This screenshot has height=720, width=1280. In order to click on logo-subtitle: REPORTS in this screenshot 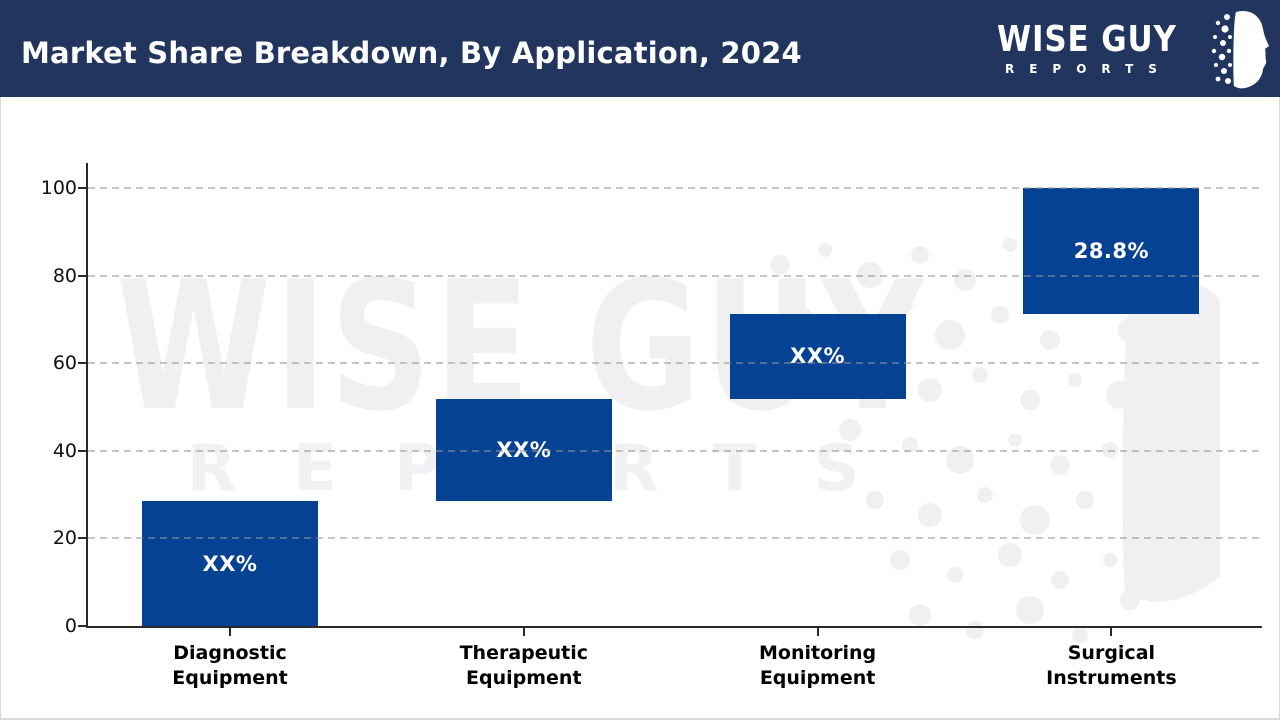, I will do `click(1088, 69)`.